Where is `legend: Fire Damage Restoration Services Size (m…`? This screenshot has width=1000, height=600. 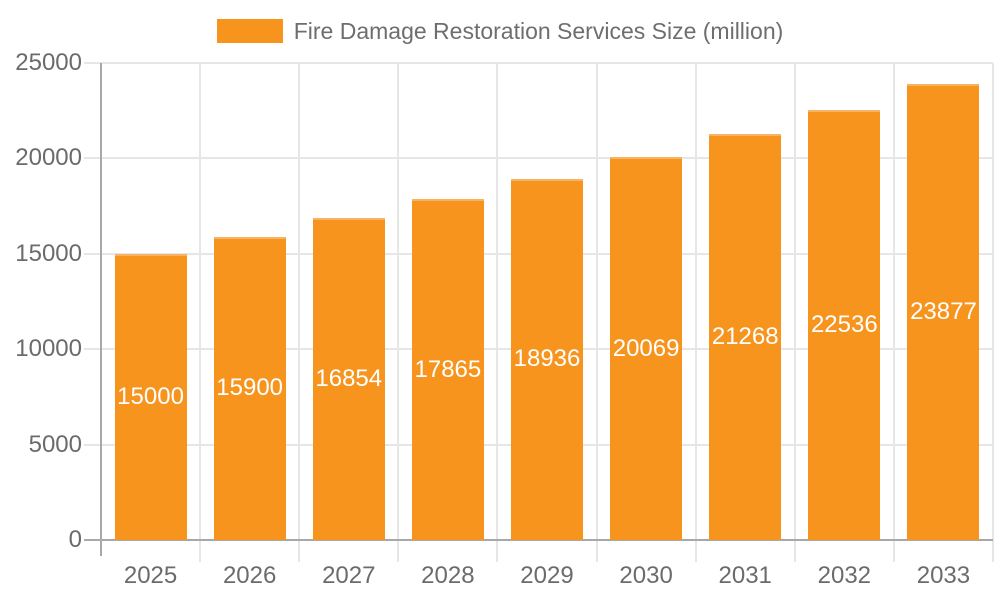
legend: Fire Damage Restoration Services Size (m… is located at coordinates (500, 31).